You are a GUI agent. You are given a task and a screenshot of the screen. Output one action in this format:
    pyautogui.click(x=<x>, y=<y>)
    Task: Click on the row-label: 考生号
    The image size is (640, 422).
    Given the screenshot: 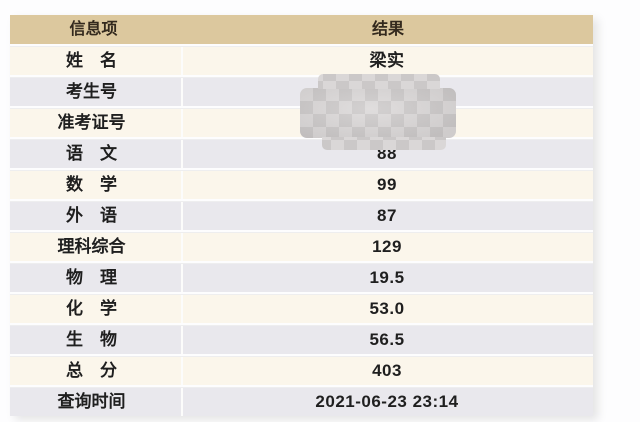 What is the action you would take?
    pyautogui.click(x=96, y=92)
    